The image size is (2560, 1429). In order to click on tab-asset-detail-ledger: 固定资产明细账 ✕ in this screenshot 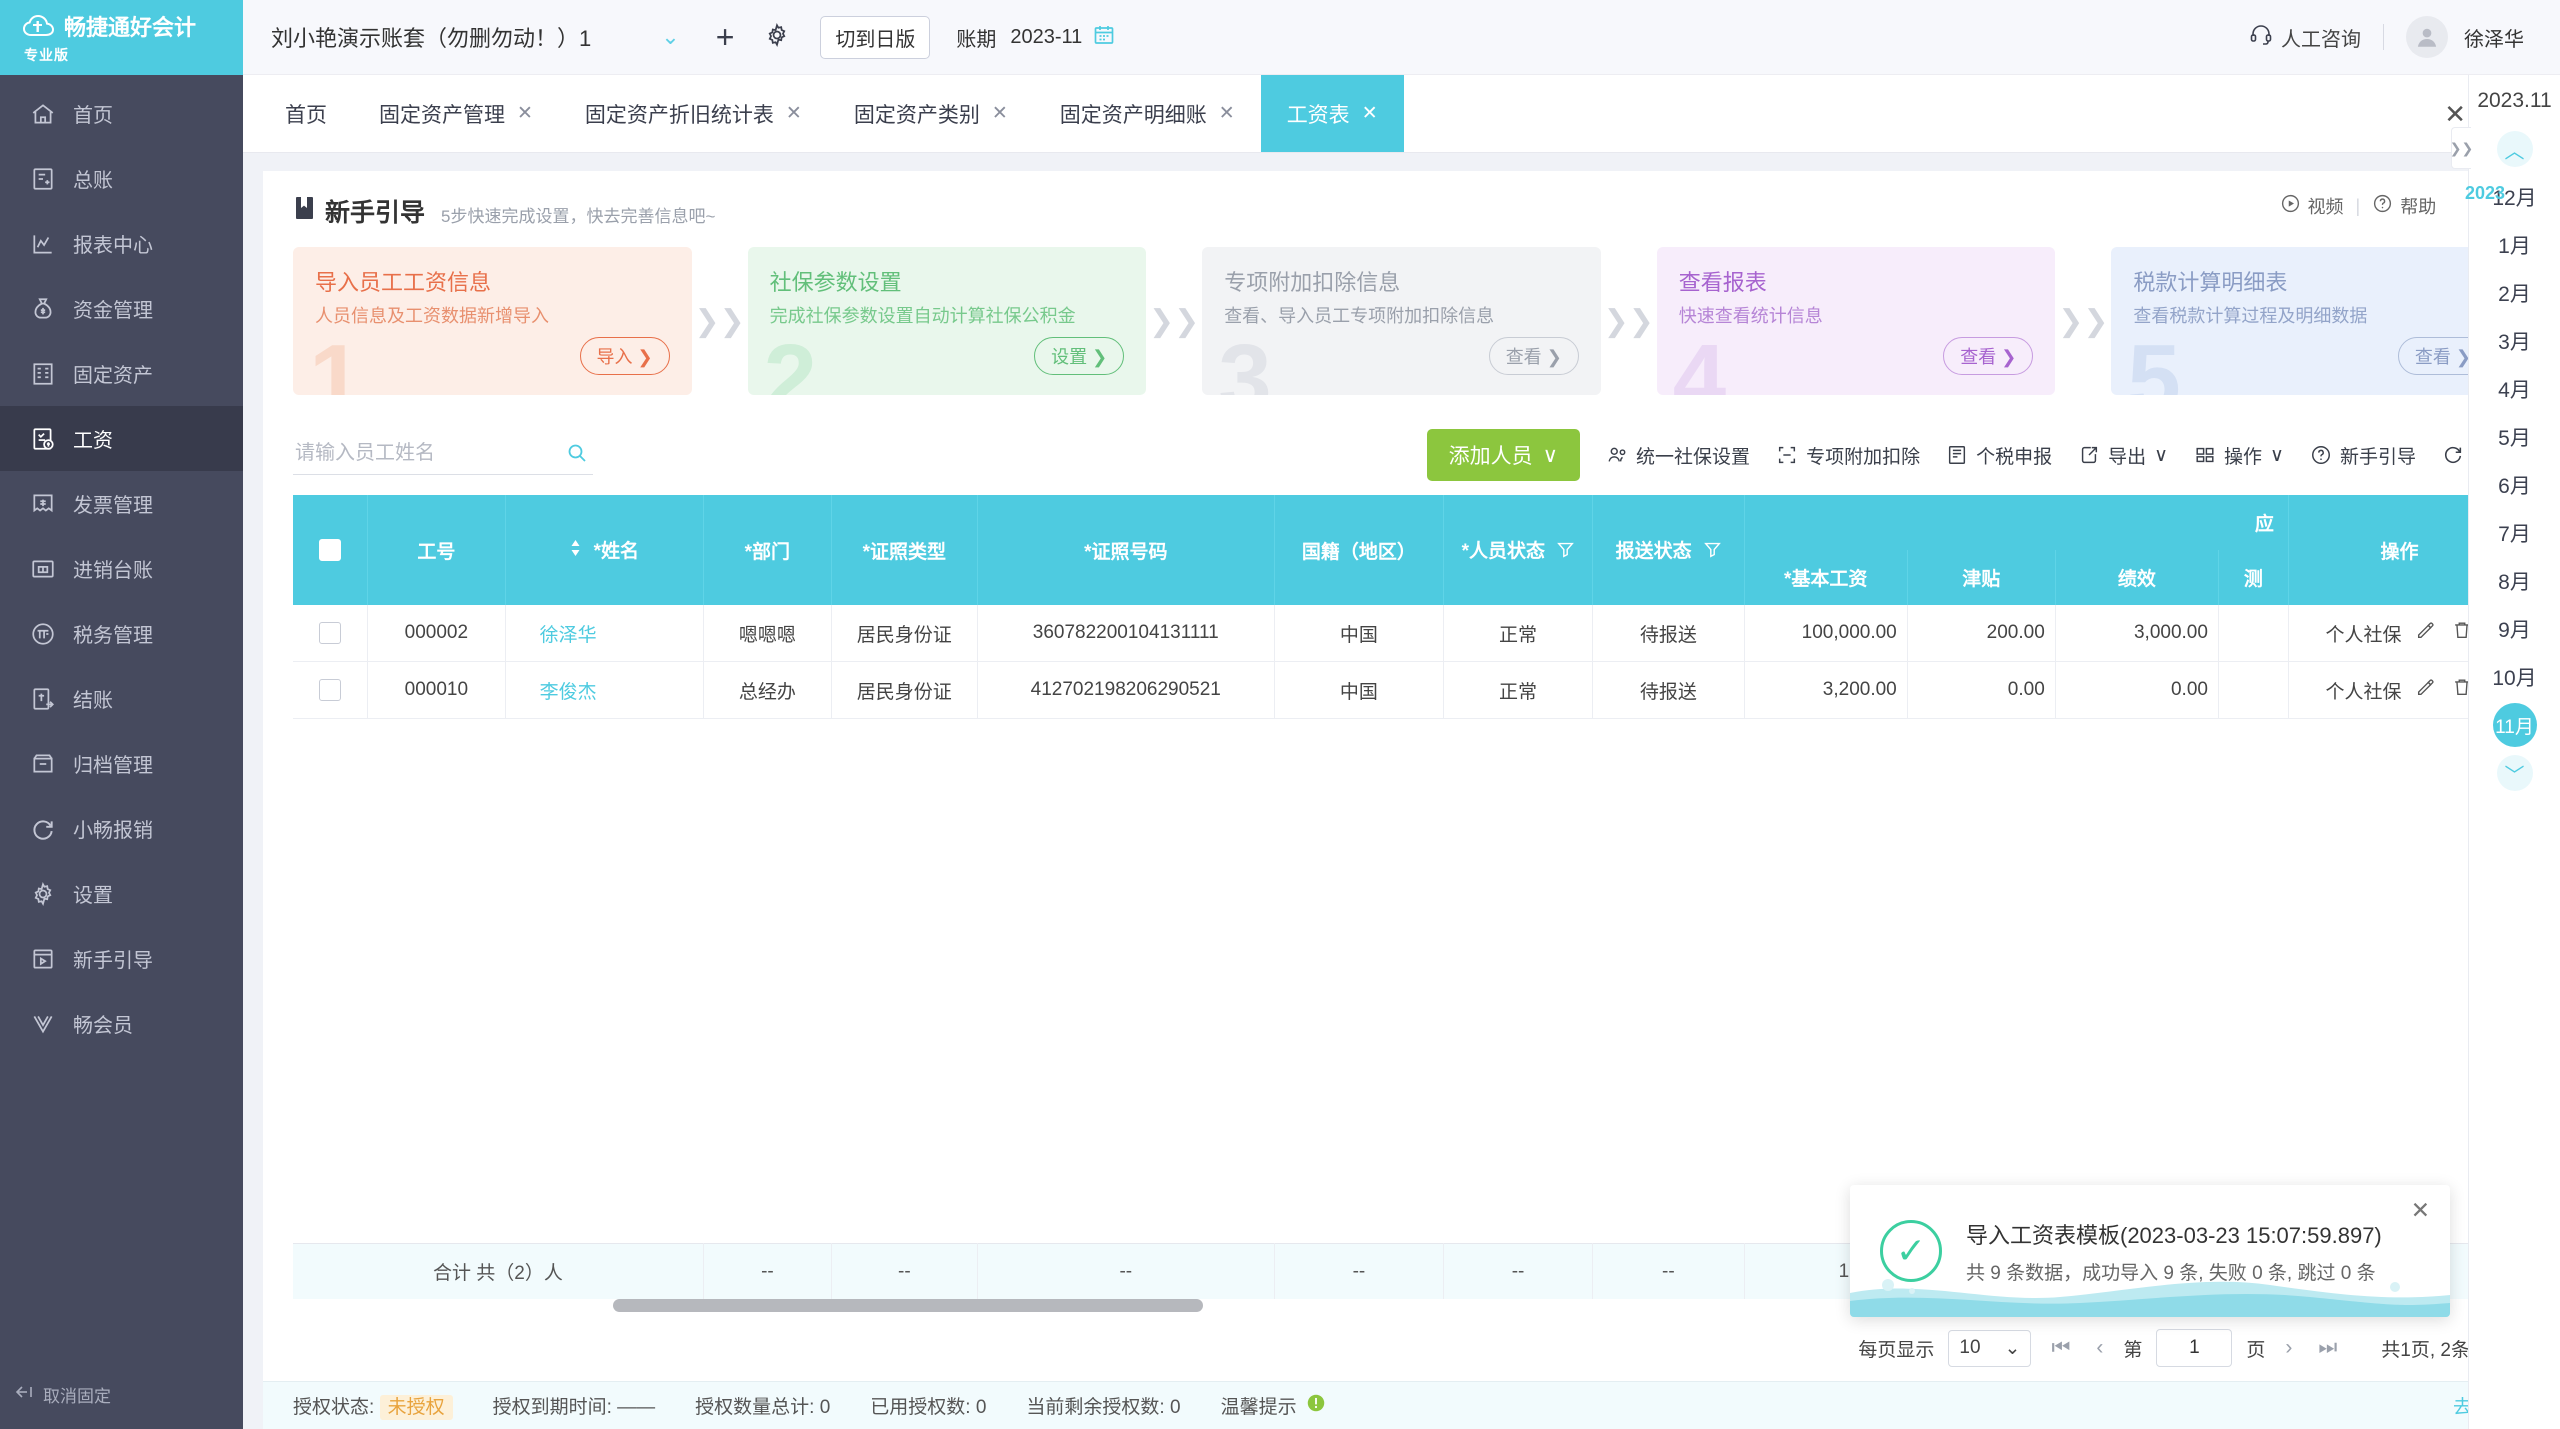, I will do `click(1147, 113)`.